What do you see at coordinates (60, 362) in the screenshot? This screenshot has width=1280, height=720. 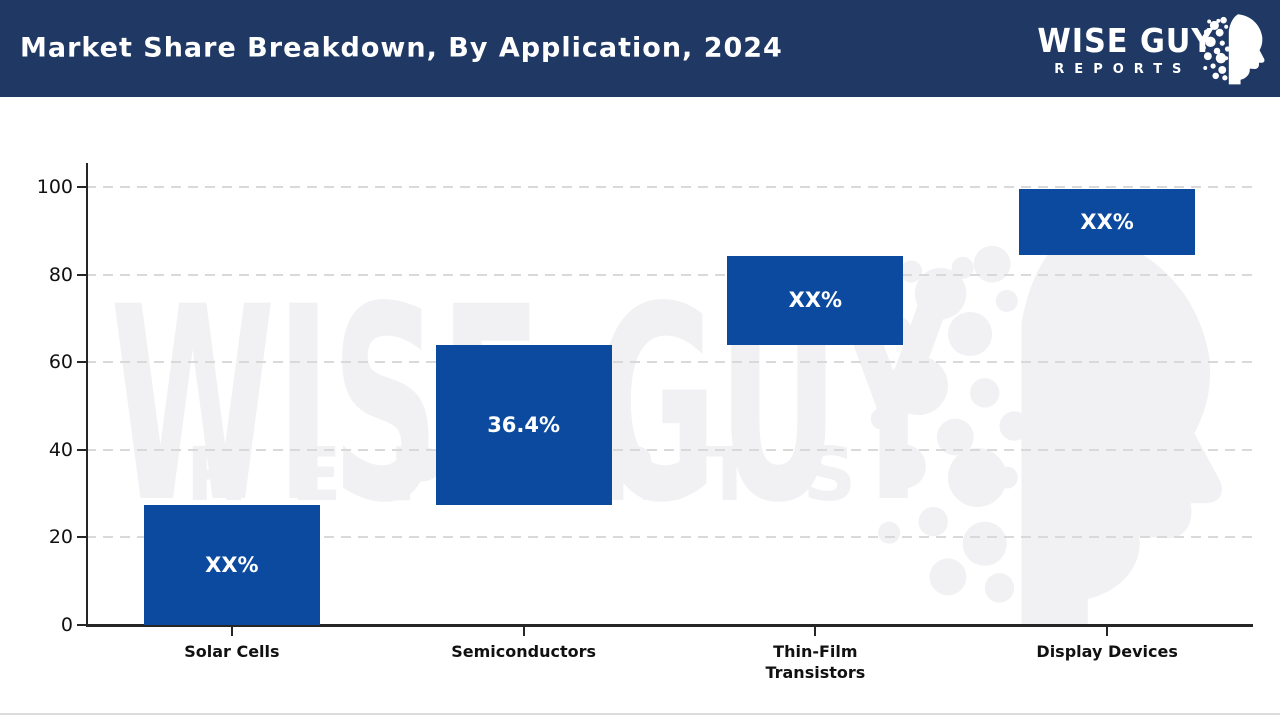 I see `y-tick-label: 60` at bounding box center [60, 362].